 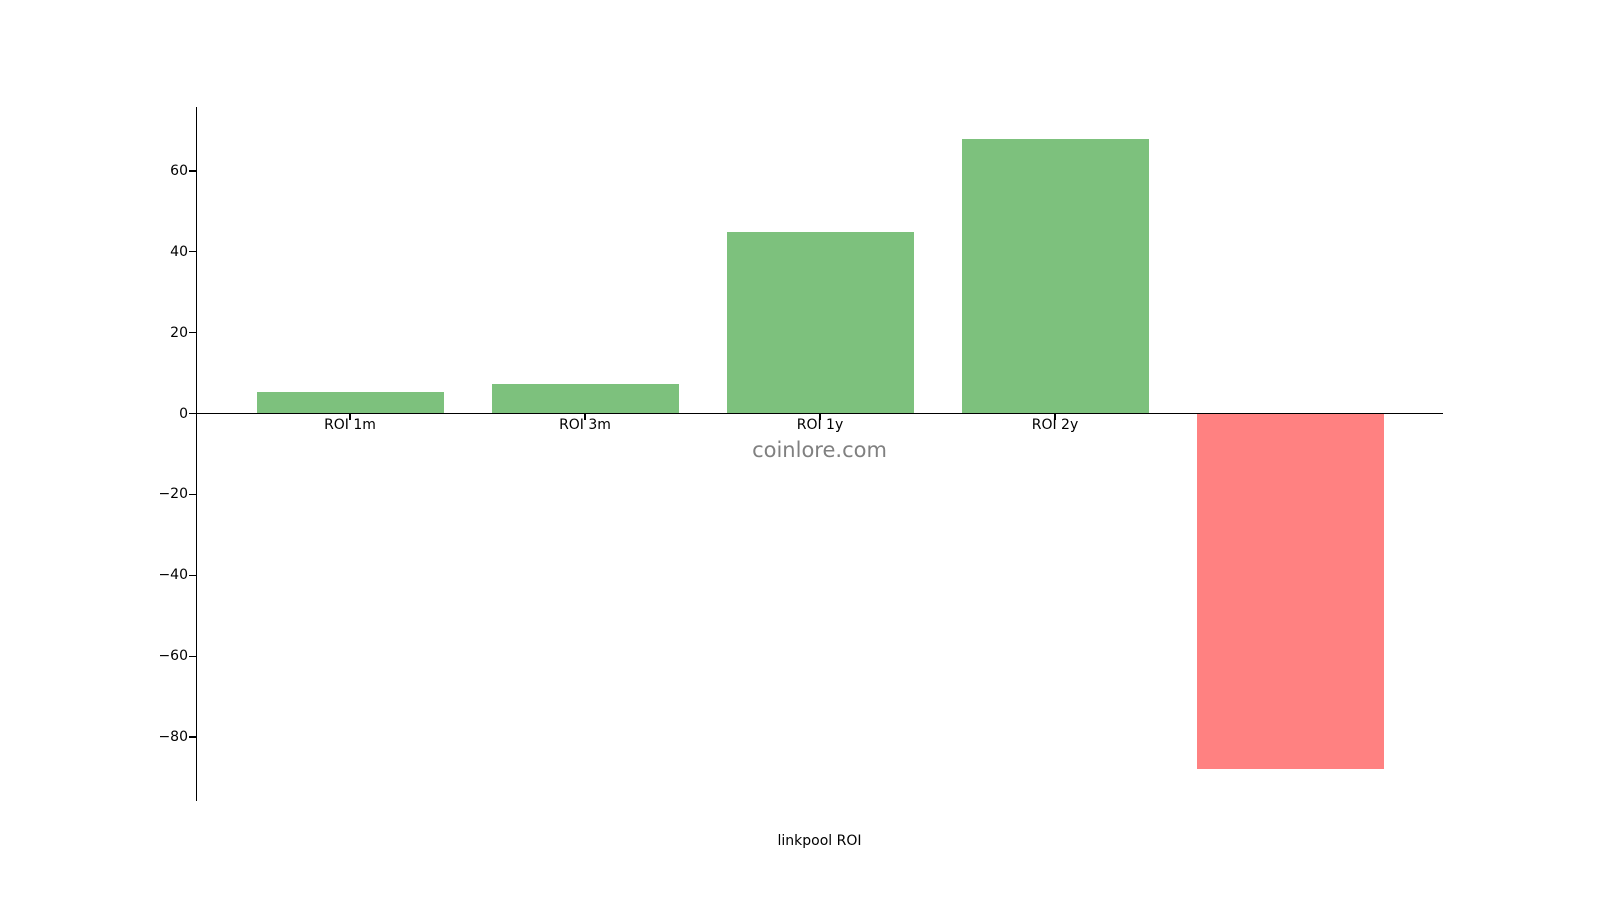 I want to click on y-axis-spine, so click(x=197, y=454).